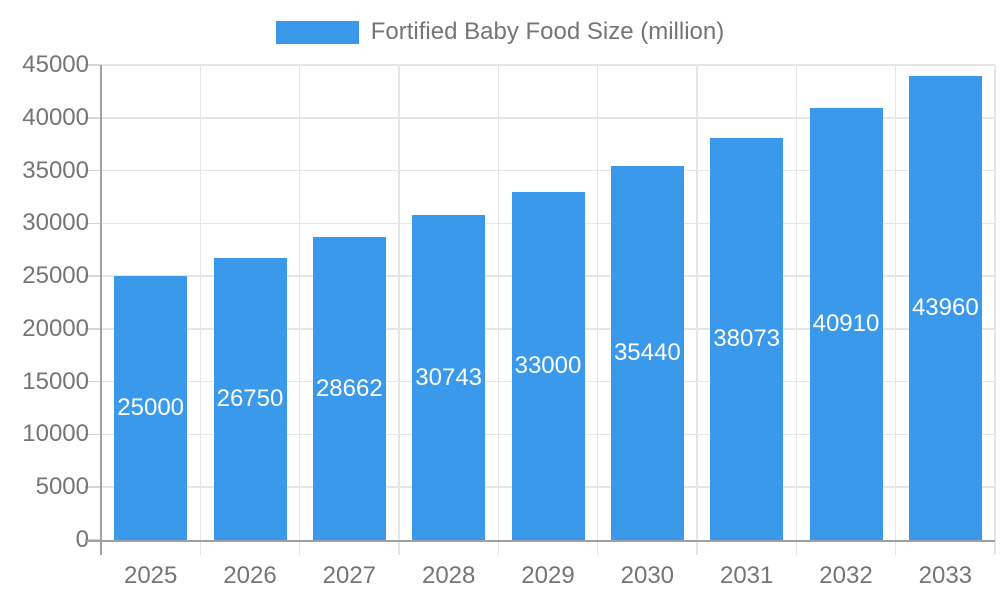  What do you see at coordinates (101, 310) in the screenshot?
I see `y-axis-line` at bounding box center [101, 310].